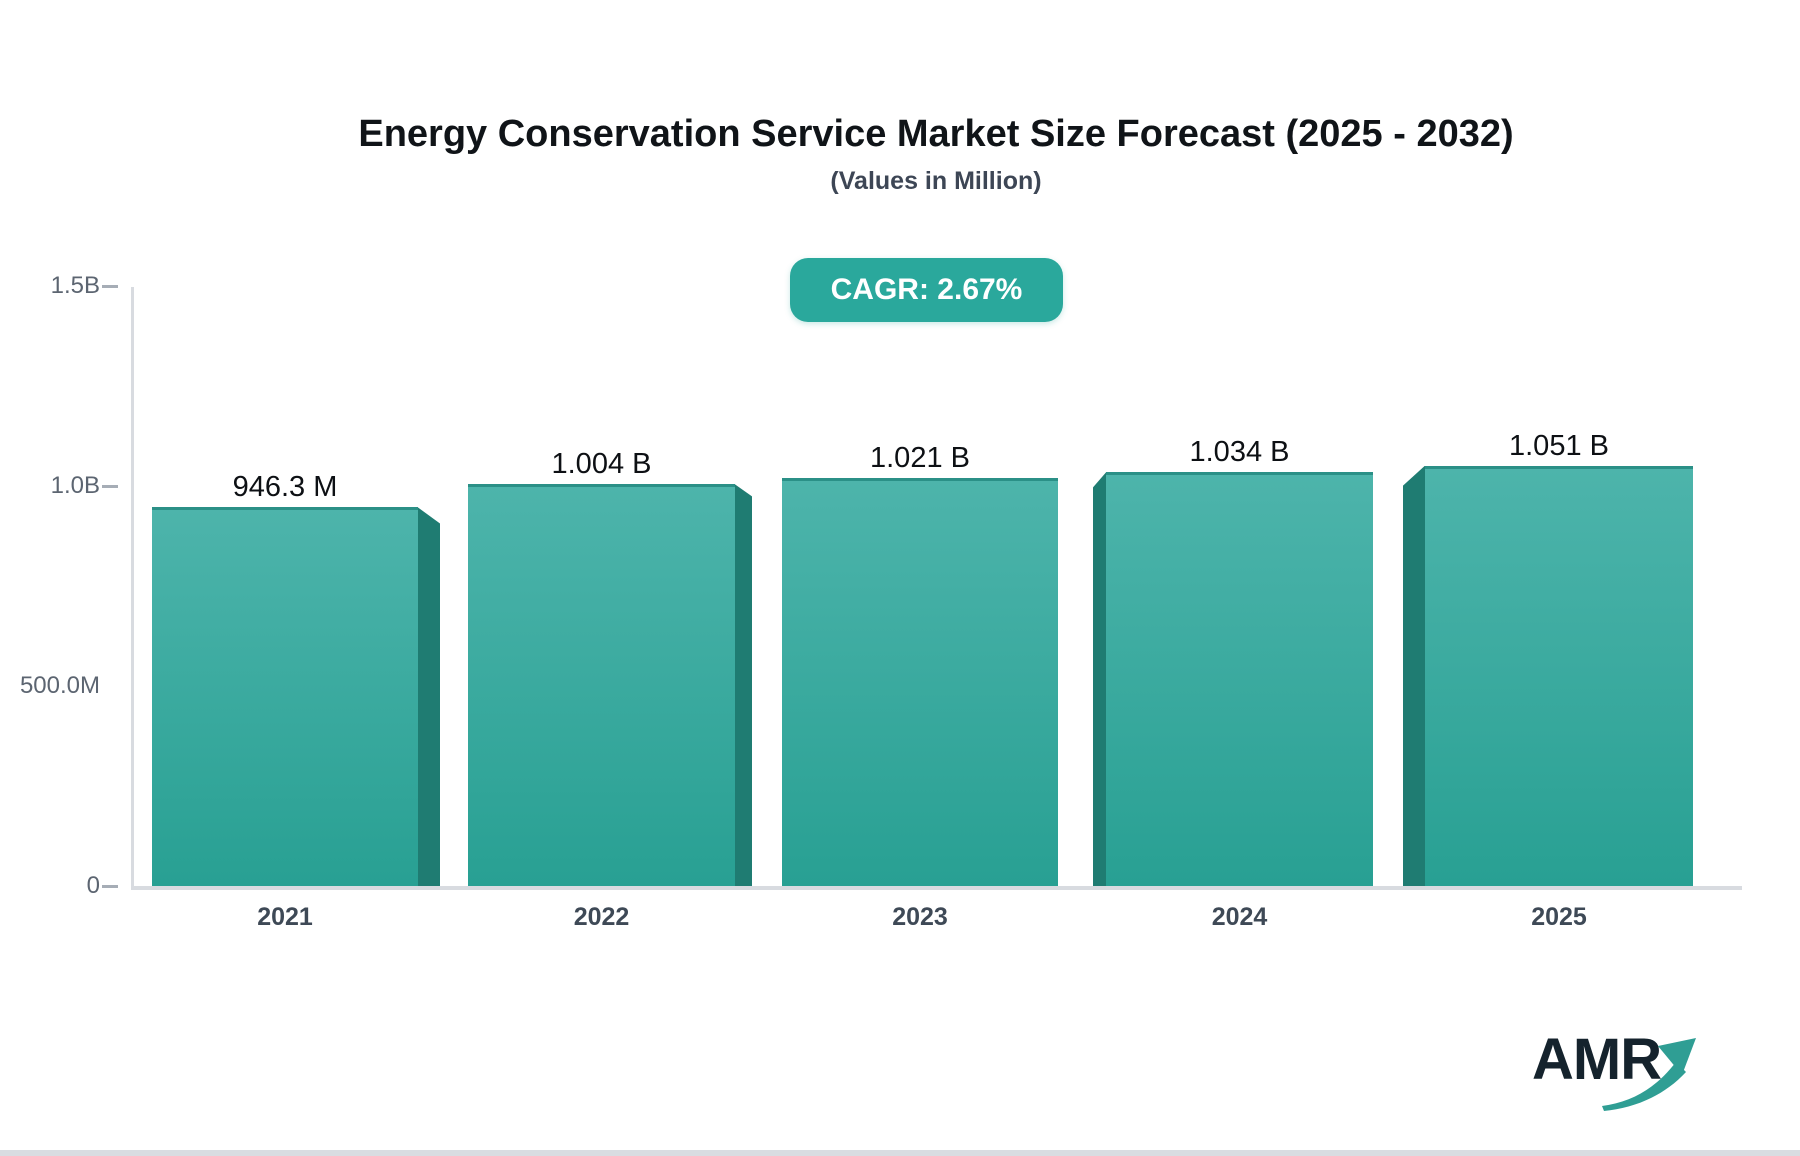 The image size is (1800, 1156). Describe the element at coordinates (75, 285) in the screenshot. I see `y-axis-label: 1.5B` at that location.